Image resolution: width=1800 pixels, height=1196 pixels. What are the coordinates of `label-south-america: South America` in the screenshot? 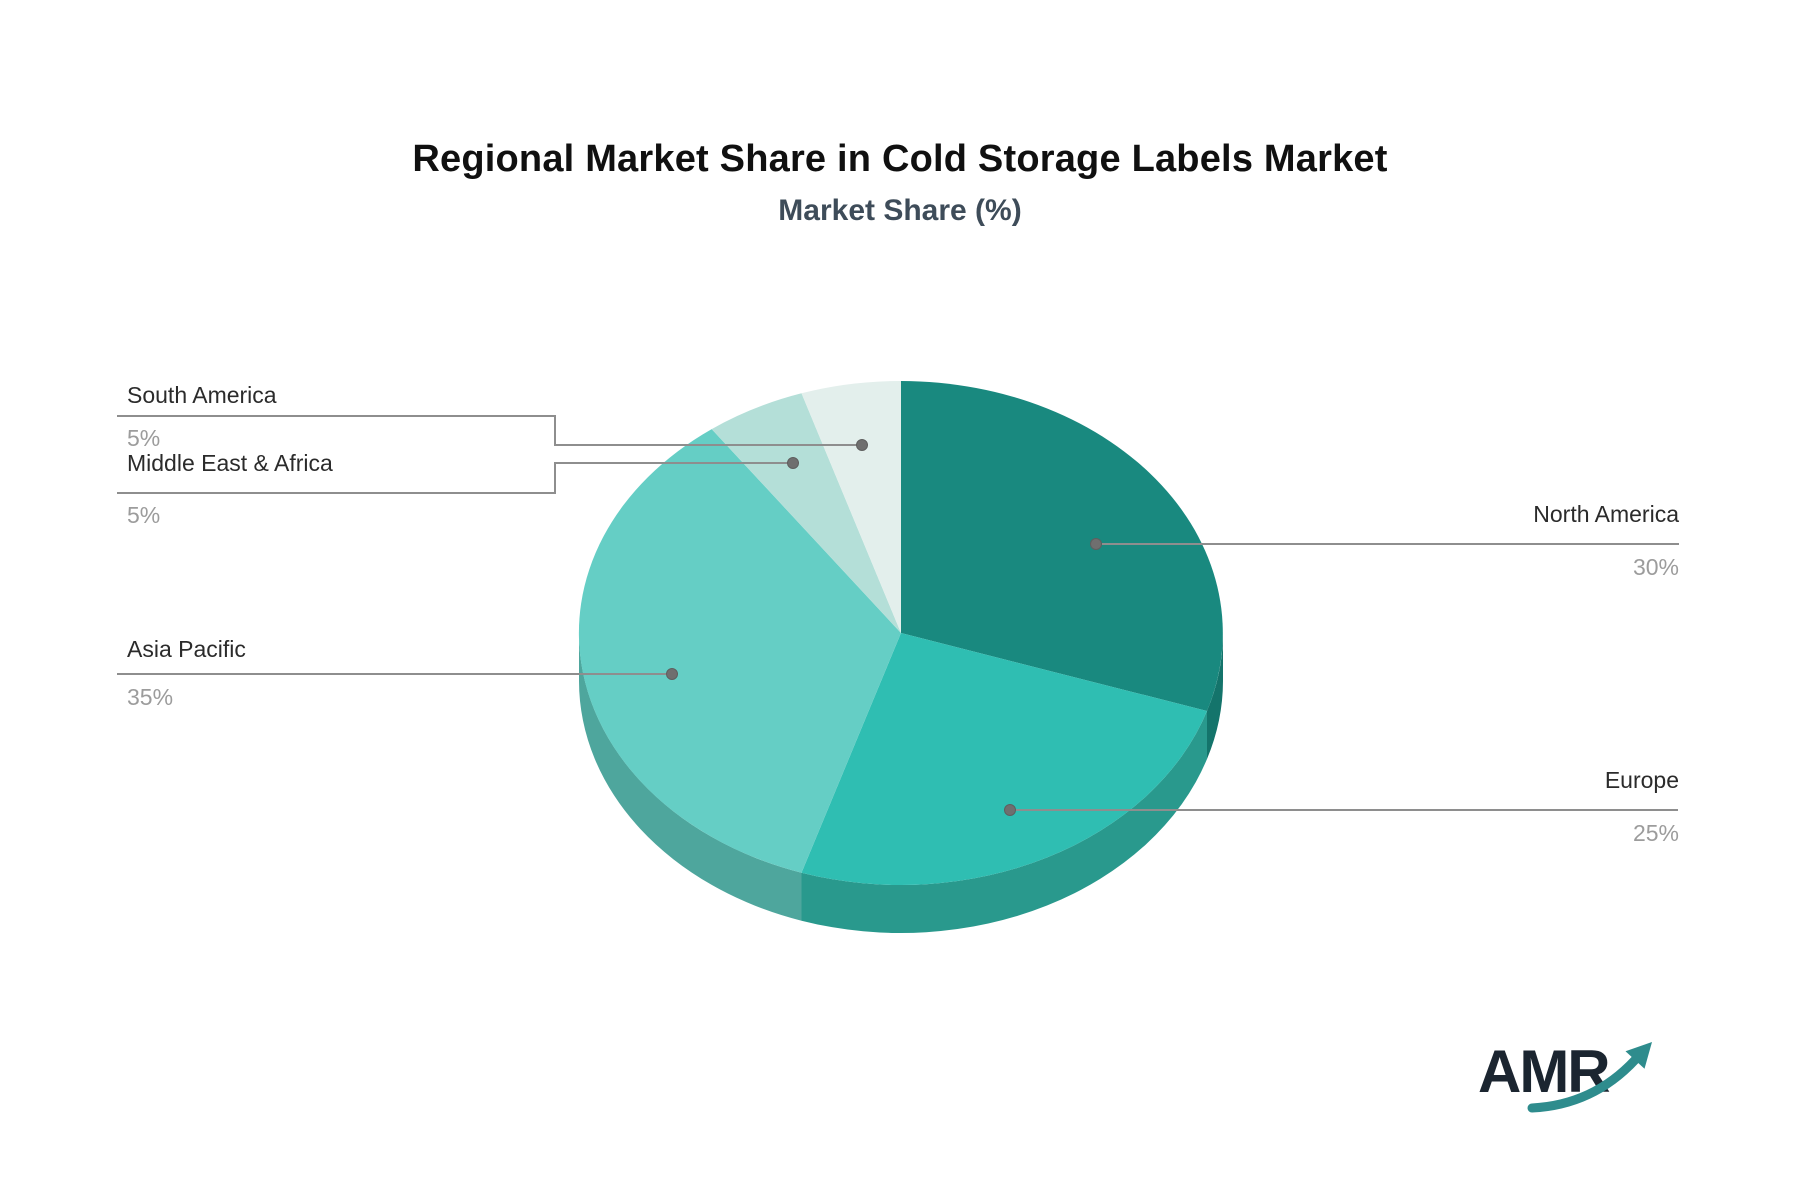 It's located at (202, 395).